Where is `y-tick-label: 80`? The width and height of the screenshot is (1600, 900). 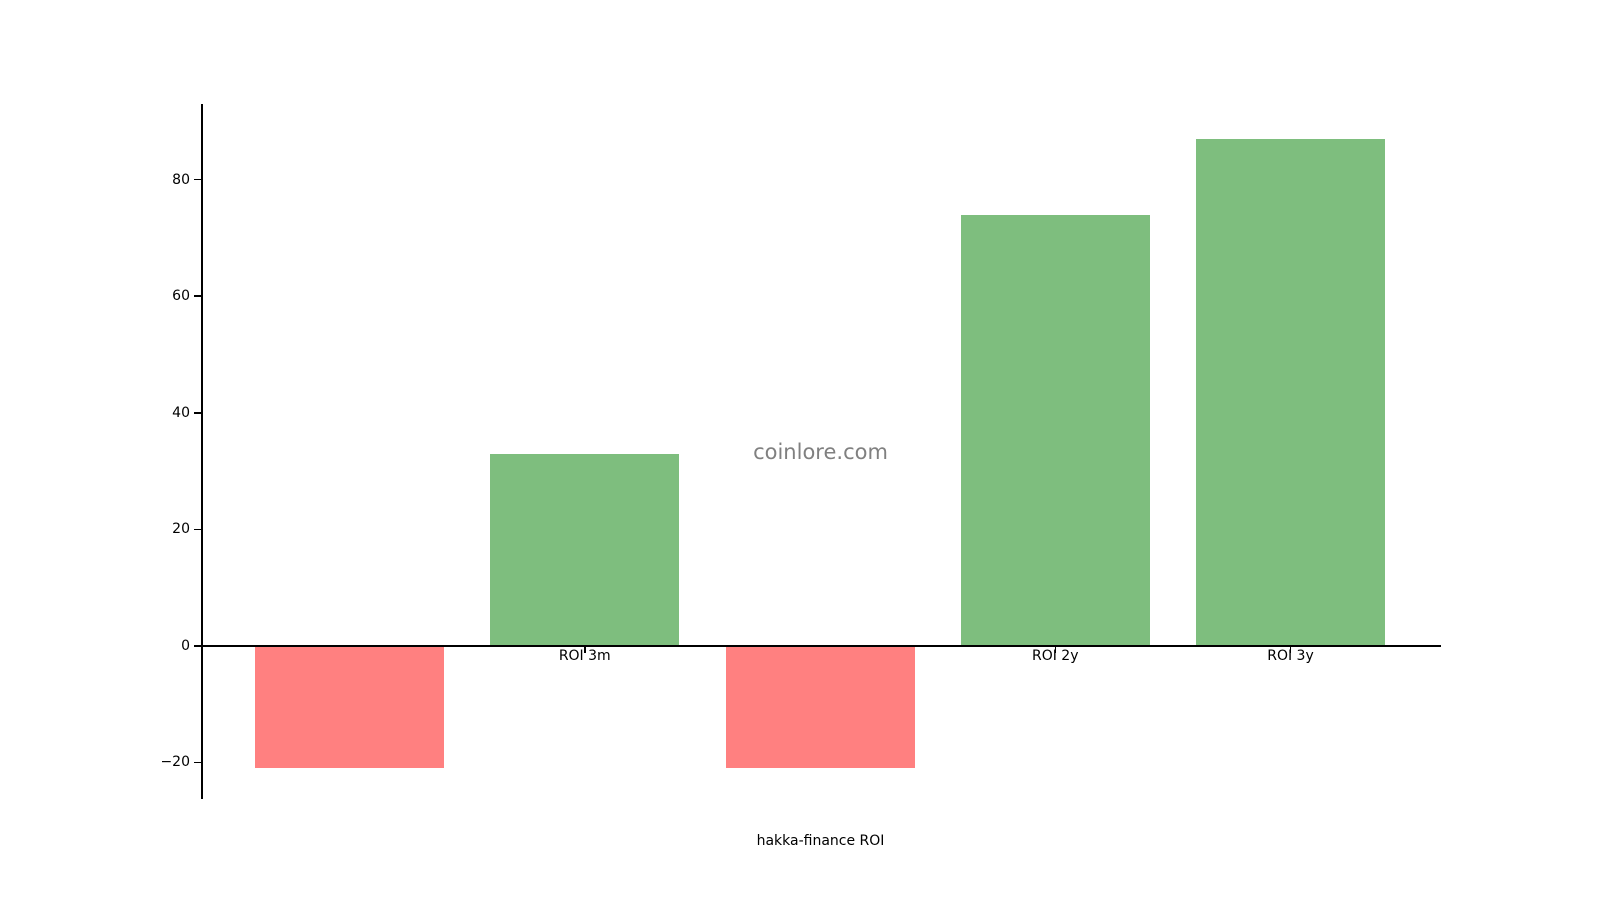
y-tick-label: 80 is located at coordinates (181, 179).